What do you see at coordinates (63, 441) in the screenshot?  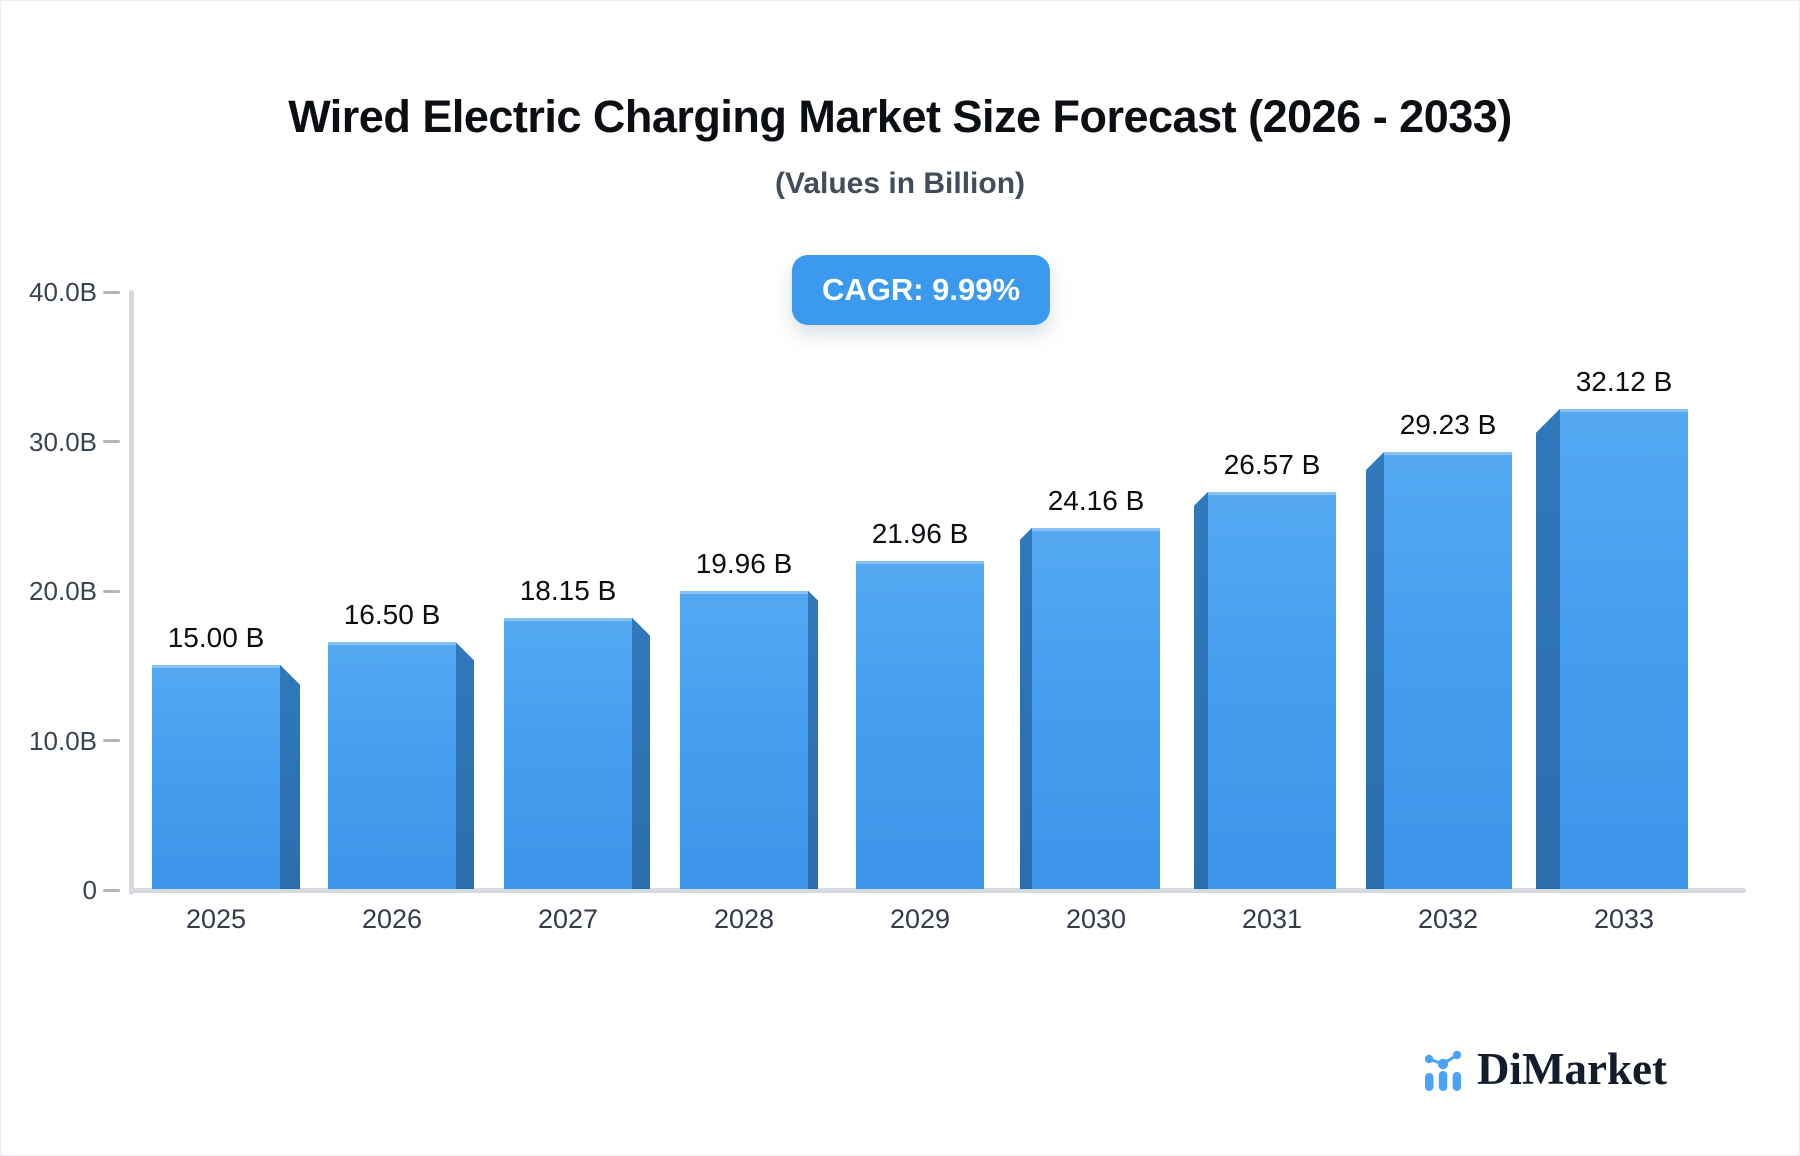 I see `y-tick-label: 30.0B` at bounding box center [63, 441].